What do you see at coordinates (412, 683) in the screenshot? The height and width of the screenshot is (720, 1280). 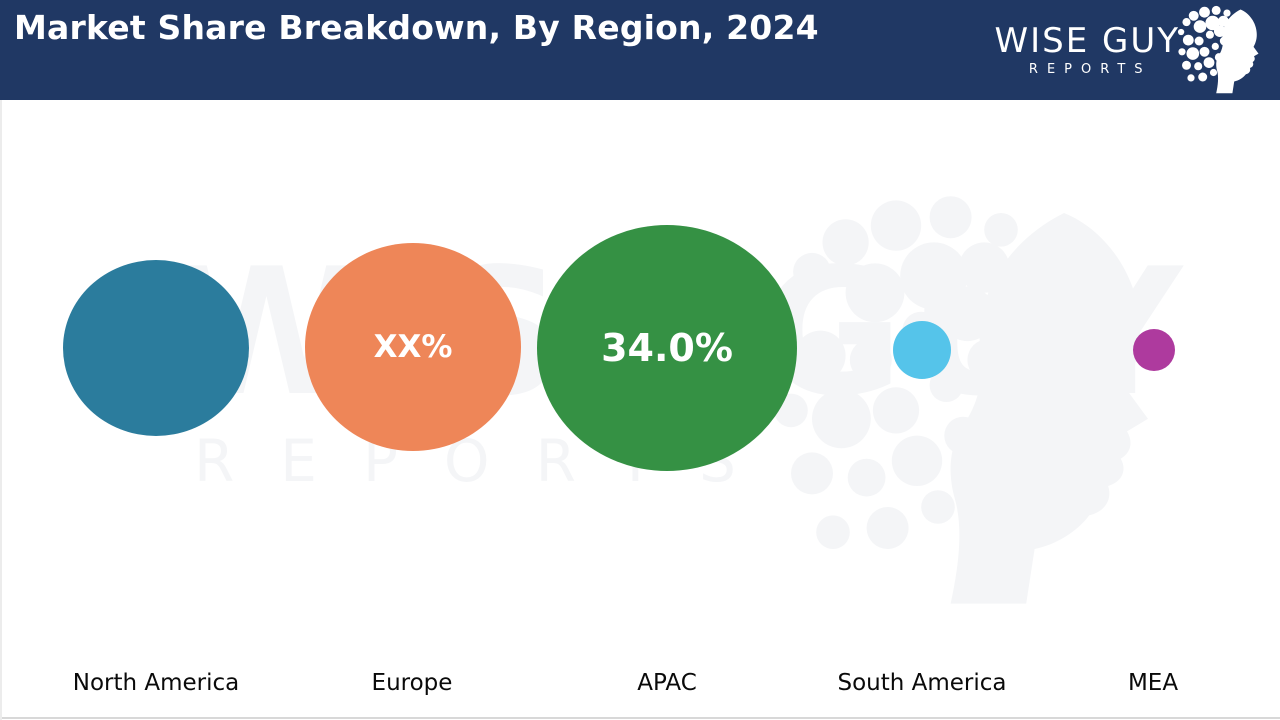 I see `region-label-europe: Europe` at bounding box center [412, 683].